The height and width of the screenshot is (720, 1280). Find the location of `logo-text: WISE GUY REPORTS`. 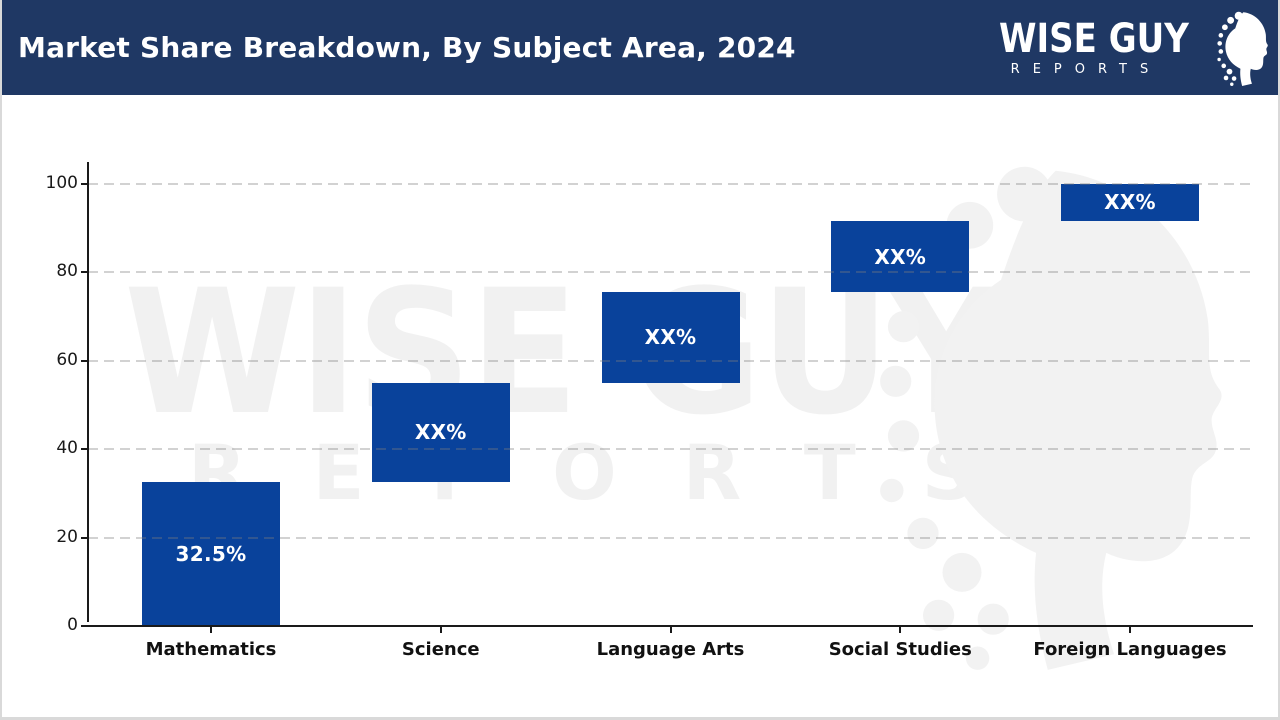

logo-text: WISE GUY REPORTS is located at coordinates (1110, 48).